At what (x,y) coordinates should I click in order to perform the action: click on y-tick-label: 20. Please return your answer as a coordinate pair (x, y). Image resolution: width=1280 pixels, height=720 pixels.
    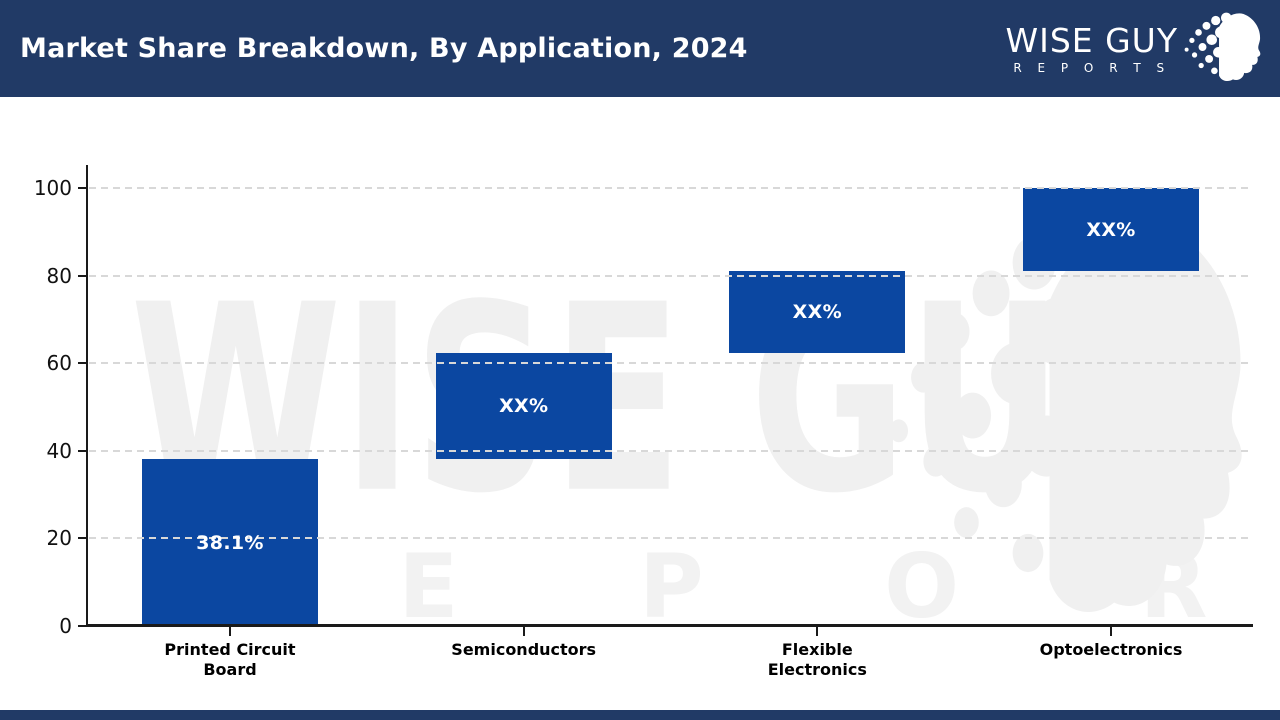
    Looking at the image, I should click on (59, 538).